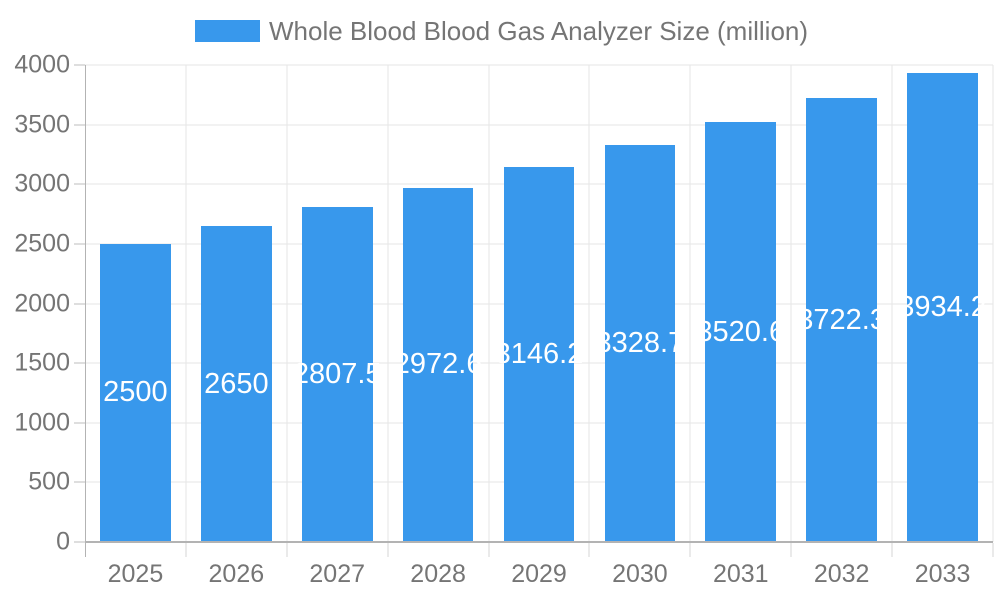  I want to click on y-axis-label: 1500, so click(42, 362).